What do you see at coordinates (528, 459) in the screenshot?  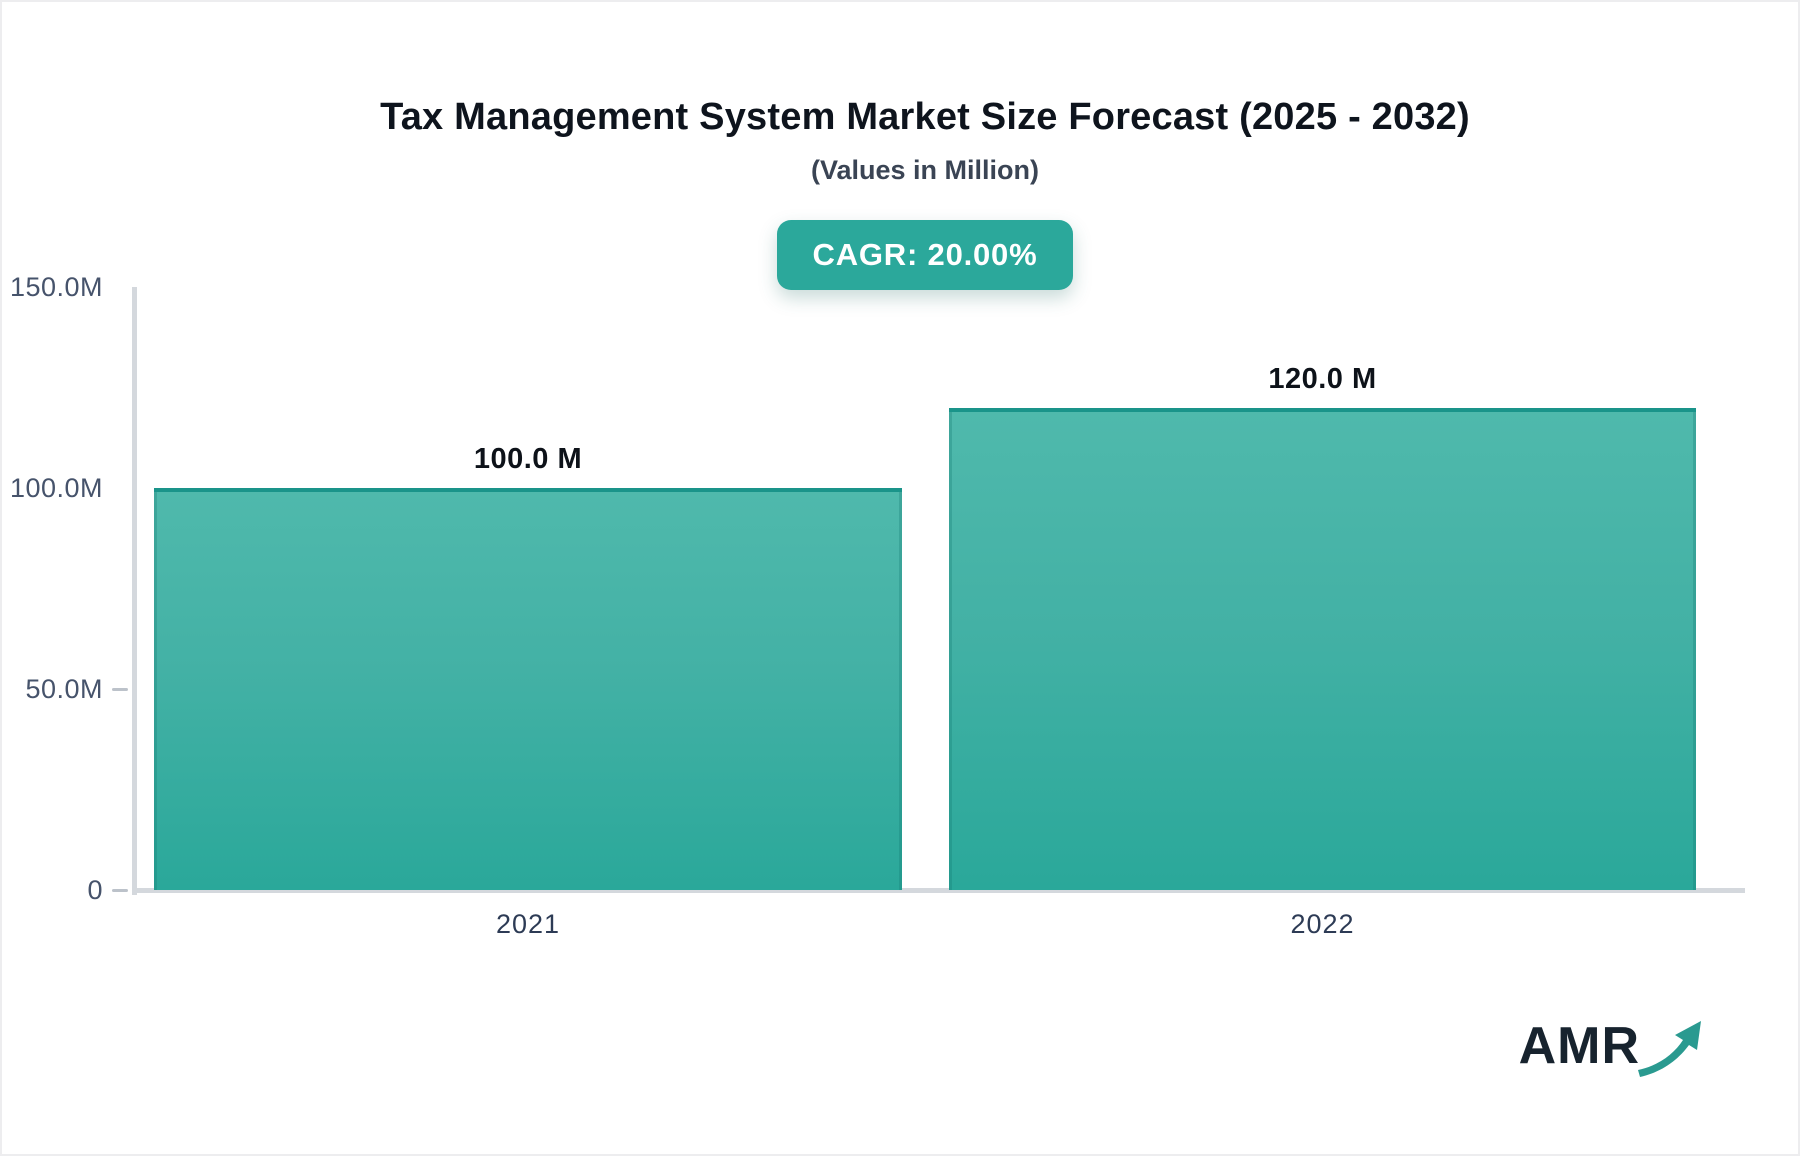 I see `bar-value-label: 100.0 M` at bounding box center [528, 459].